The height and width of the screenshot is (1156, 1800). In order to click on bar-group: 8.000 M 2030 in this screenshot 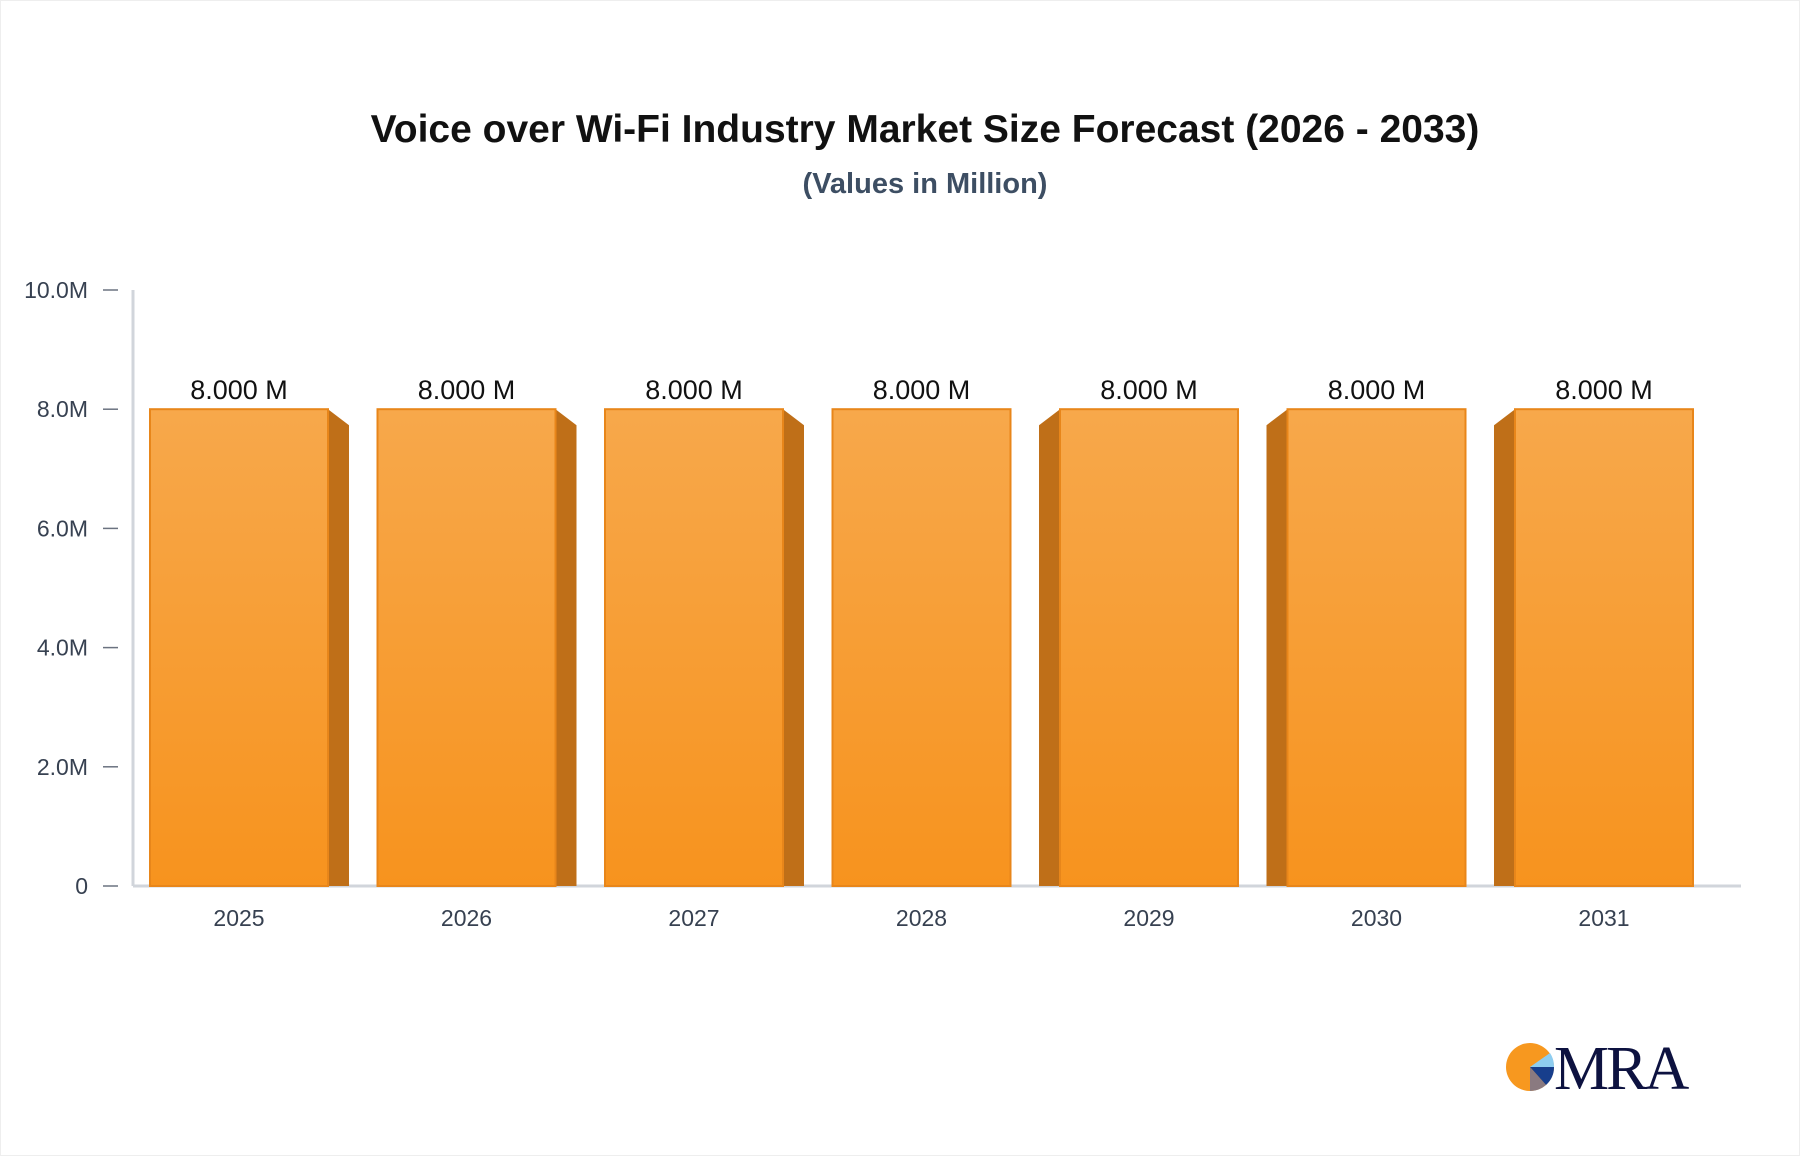, I will do `click(1366, 653)`.